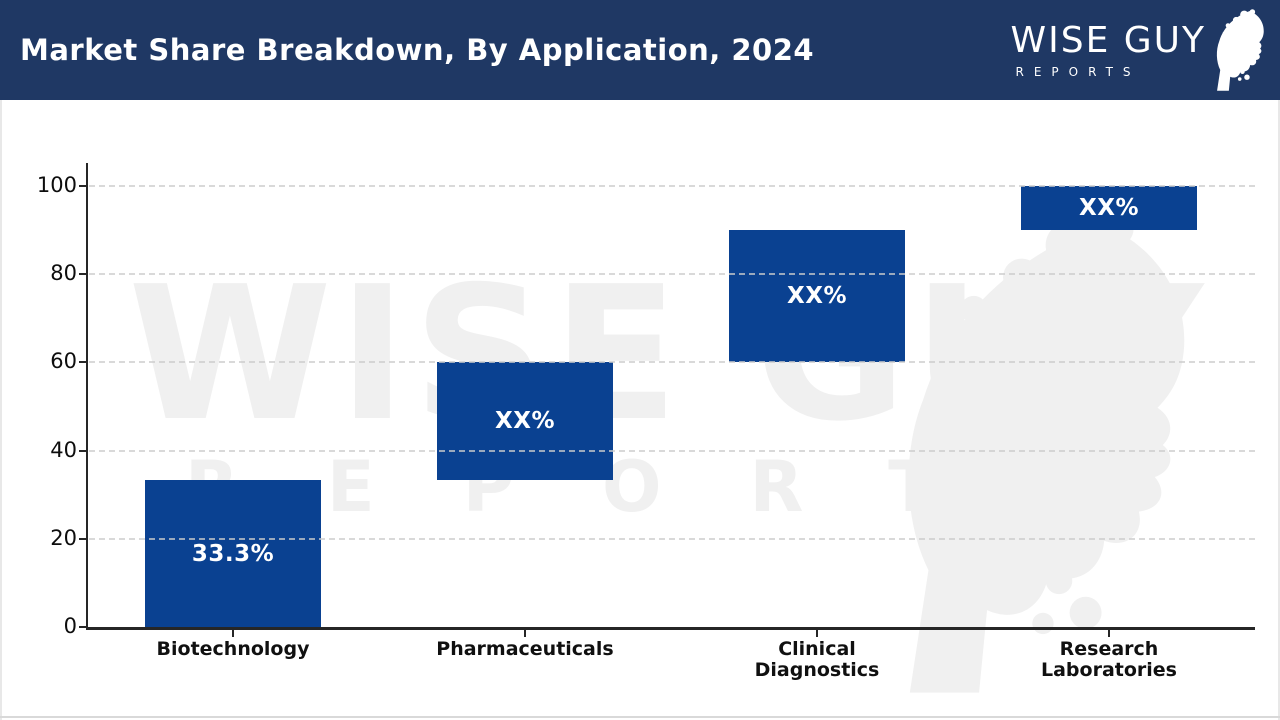 Image resolution: width=1280 pixels, height=720 pixels. What do you see at coordinates (63, 449) in the screenshot?
I see `y-tick-label-40: 40` at bounding box center [63, 449].